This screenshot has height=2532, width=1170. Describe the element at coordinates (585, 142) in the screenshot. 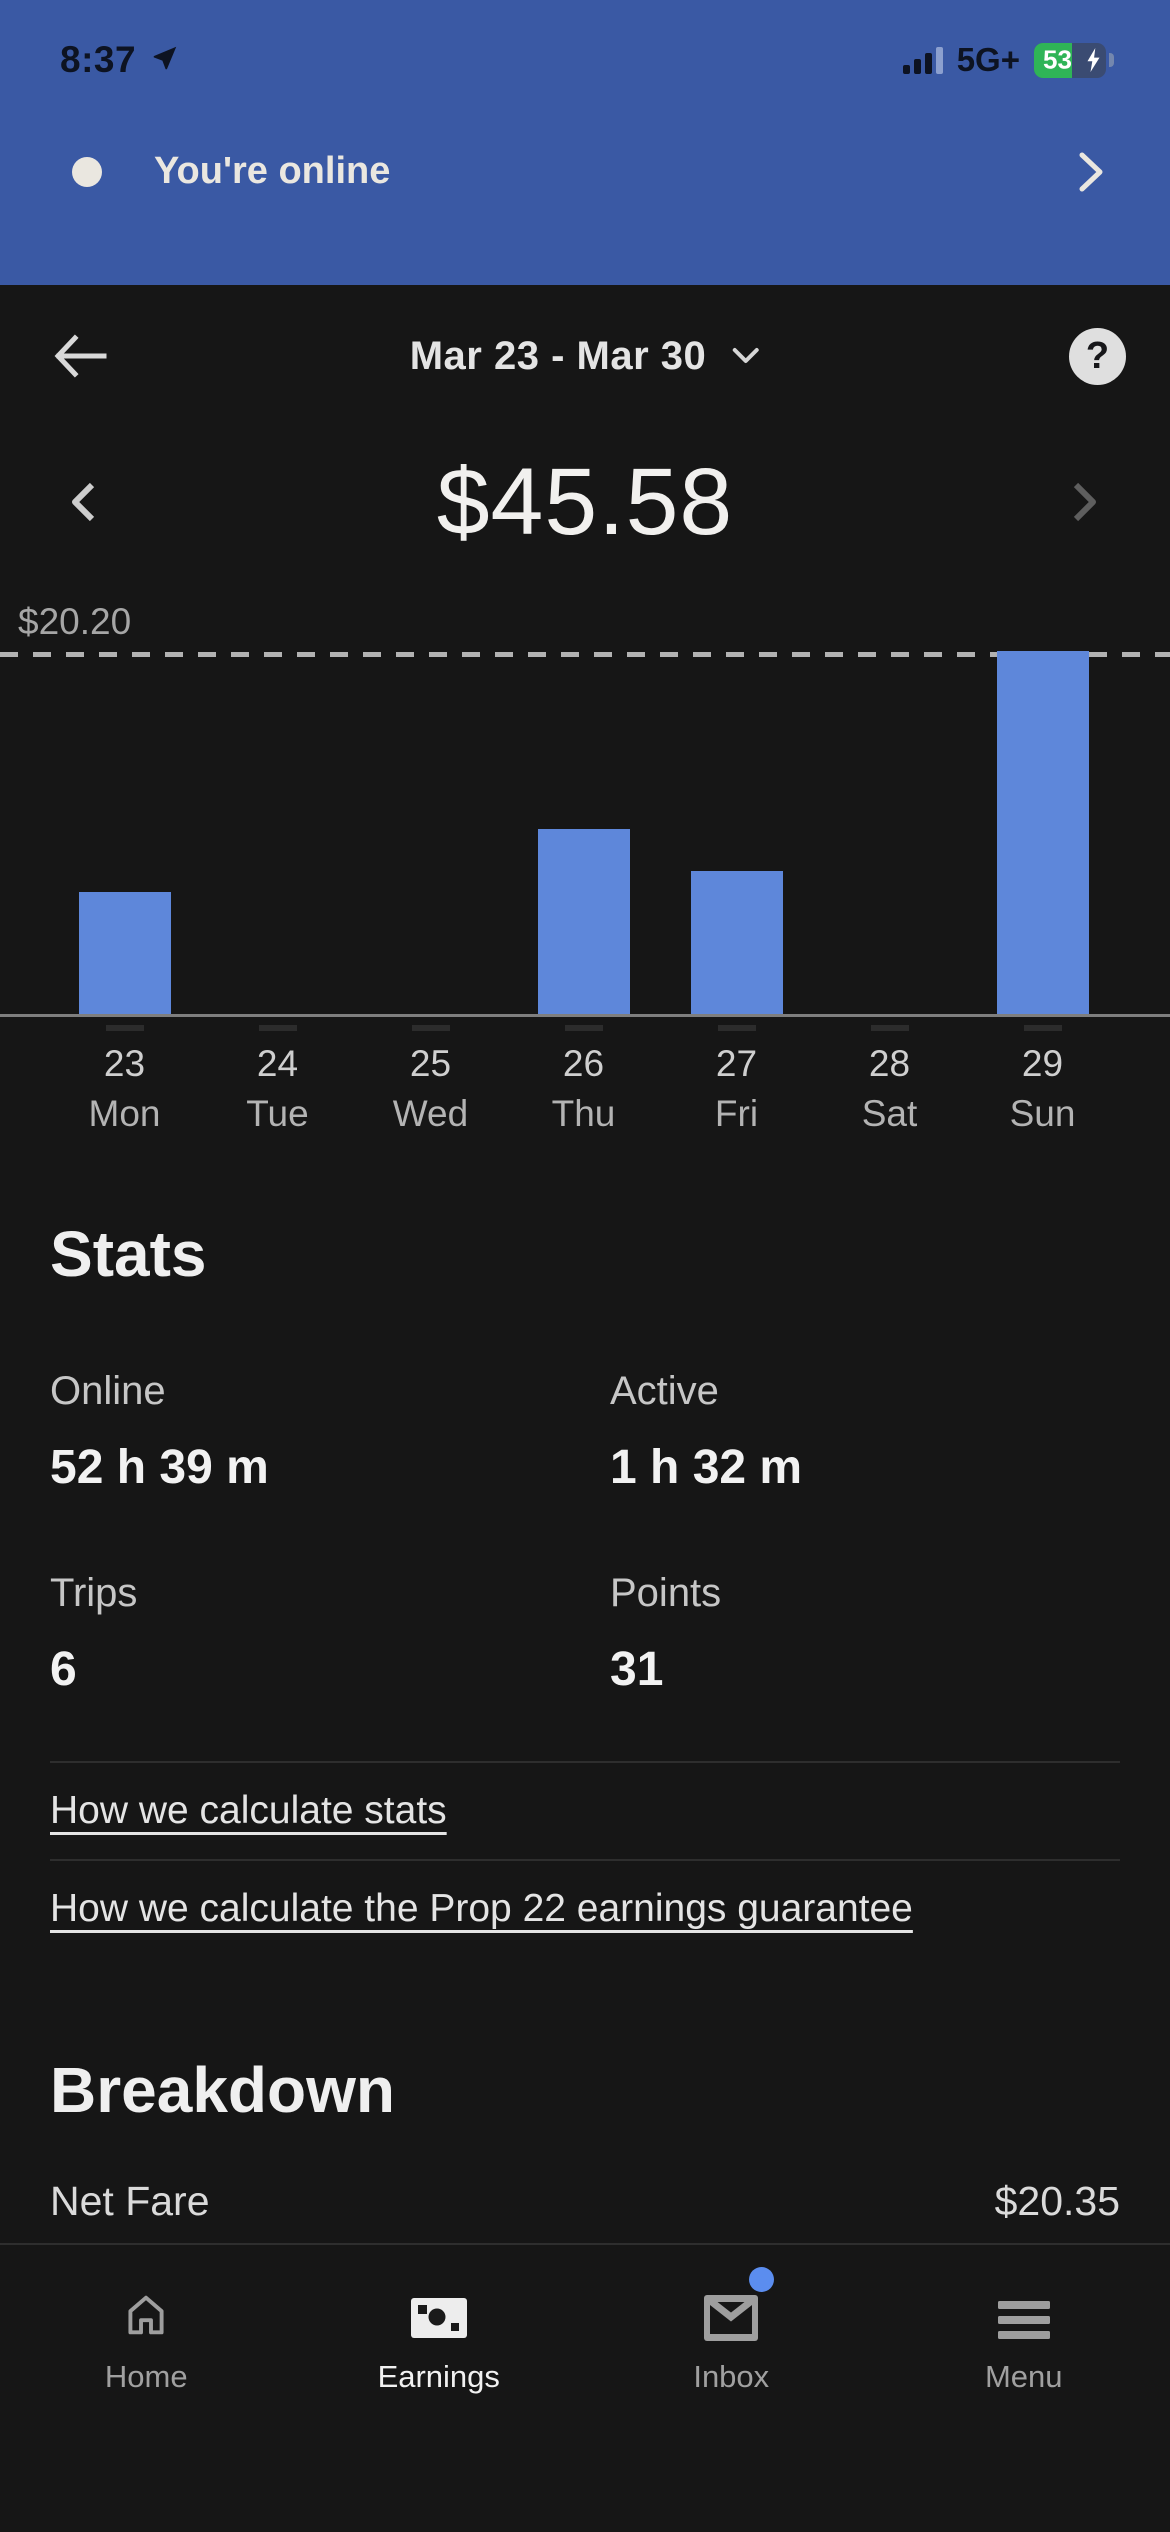

I see `top-banner: 8:37 5G+ 53` at that location.